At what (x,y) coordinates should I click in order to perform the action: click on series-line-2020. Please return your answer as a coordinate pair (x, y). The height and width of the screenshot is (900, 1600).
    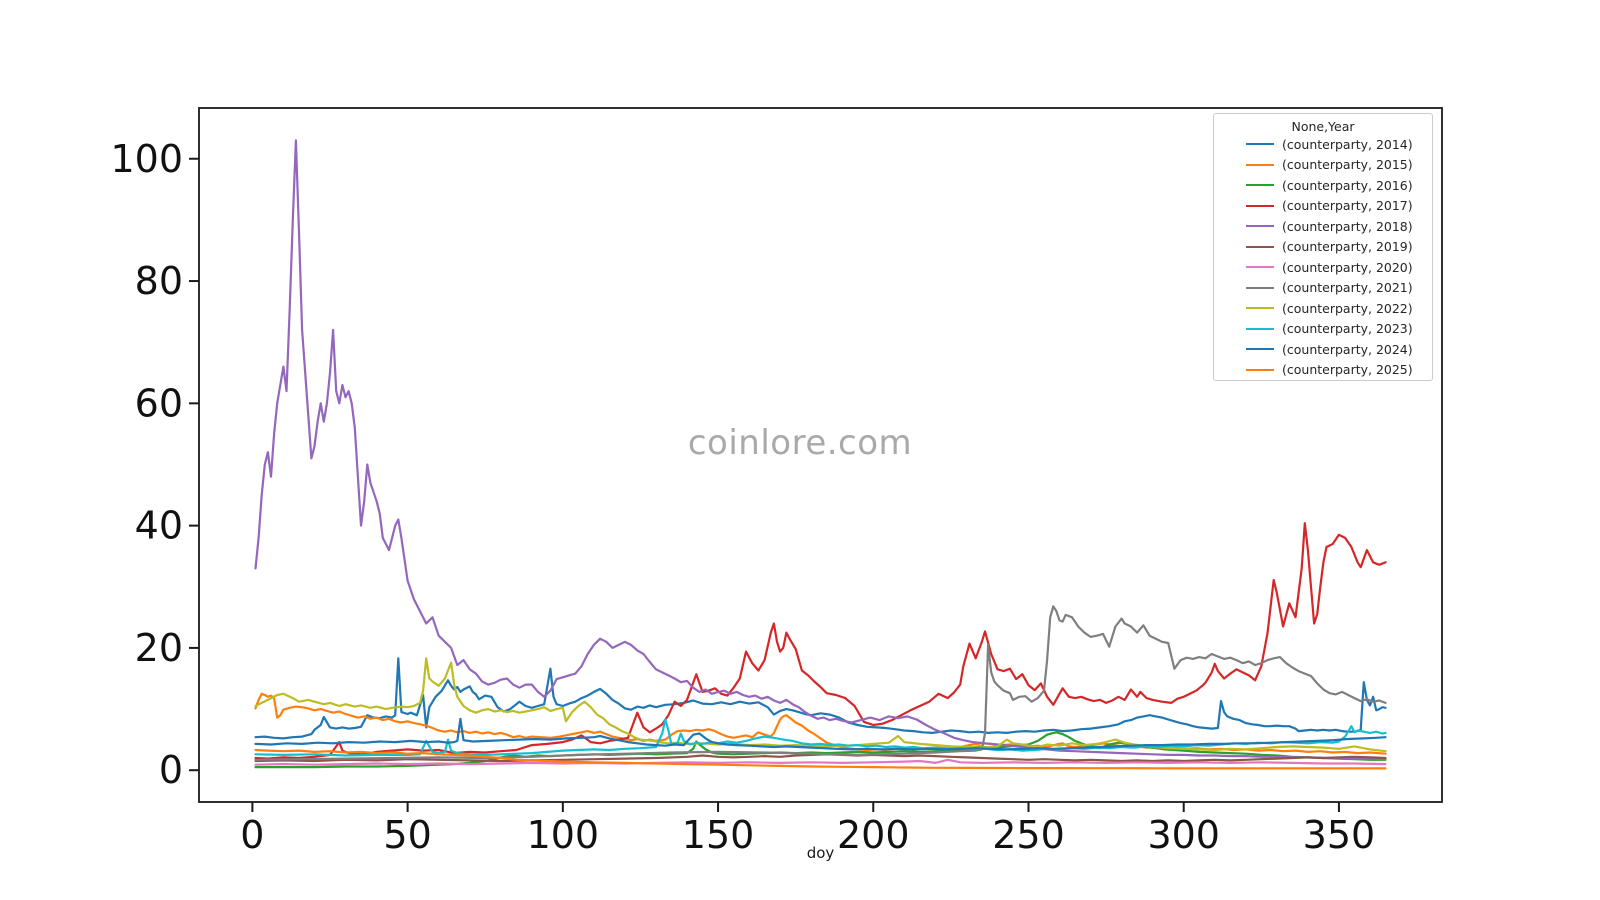
    Looking at the image, I should click on (820, 762).